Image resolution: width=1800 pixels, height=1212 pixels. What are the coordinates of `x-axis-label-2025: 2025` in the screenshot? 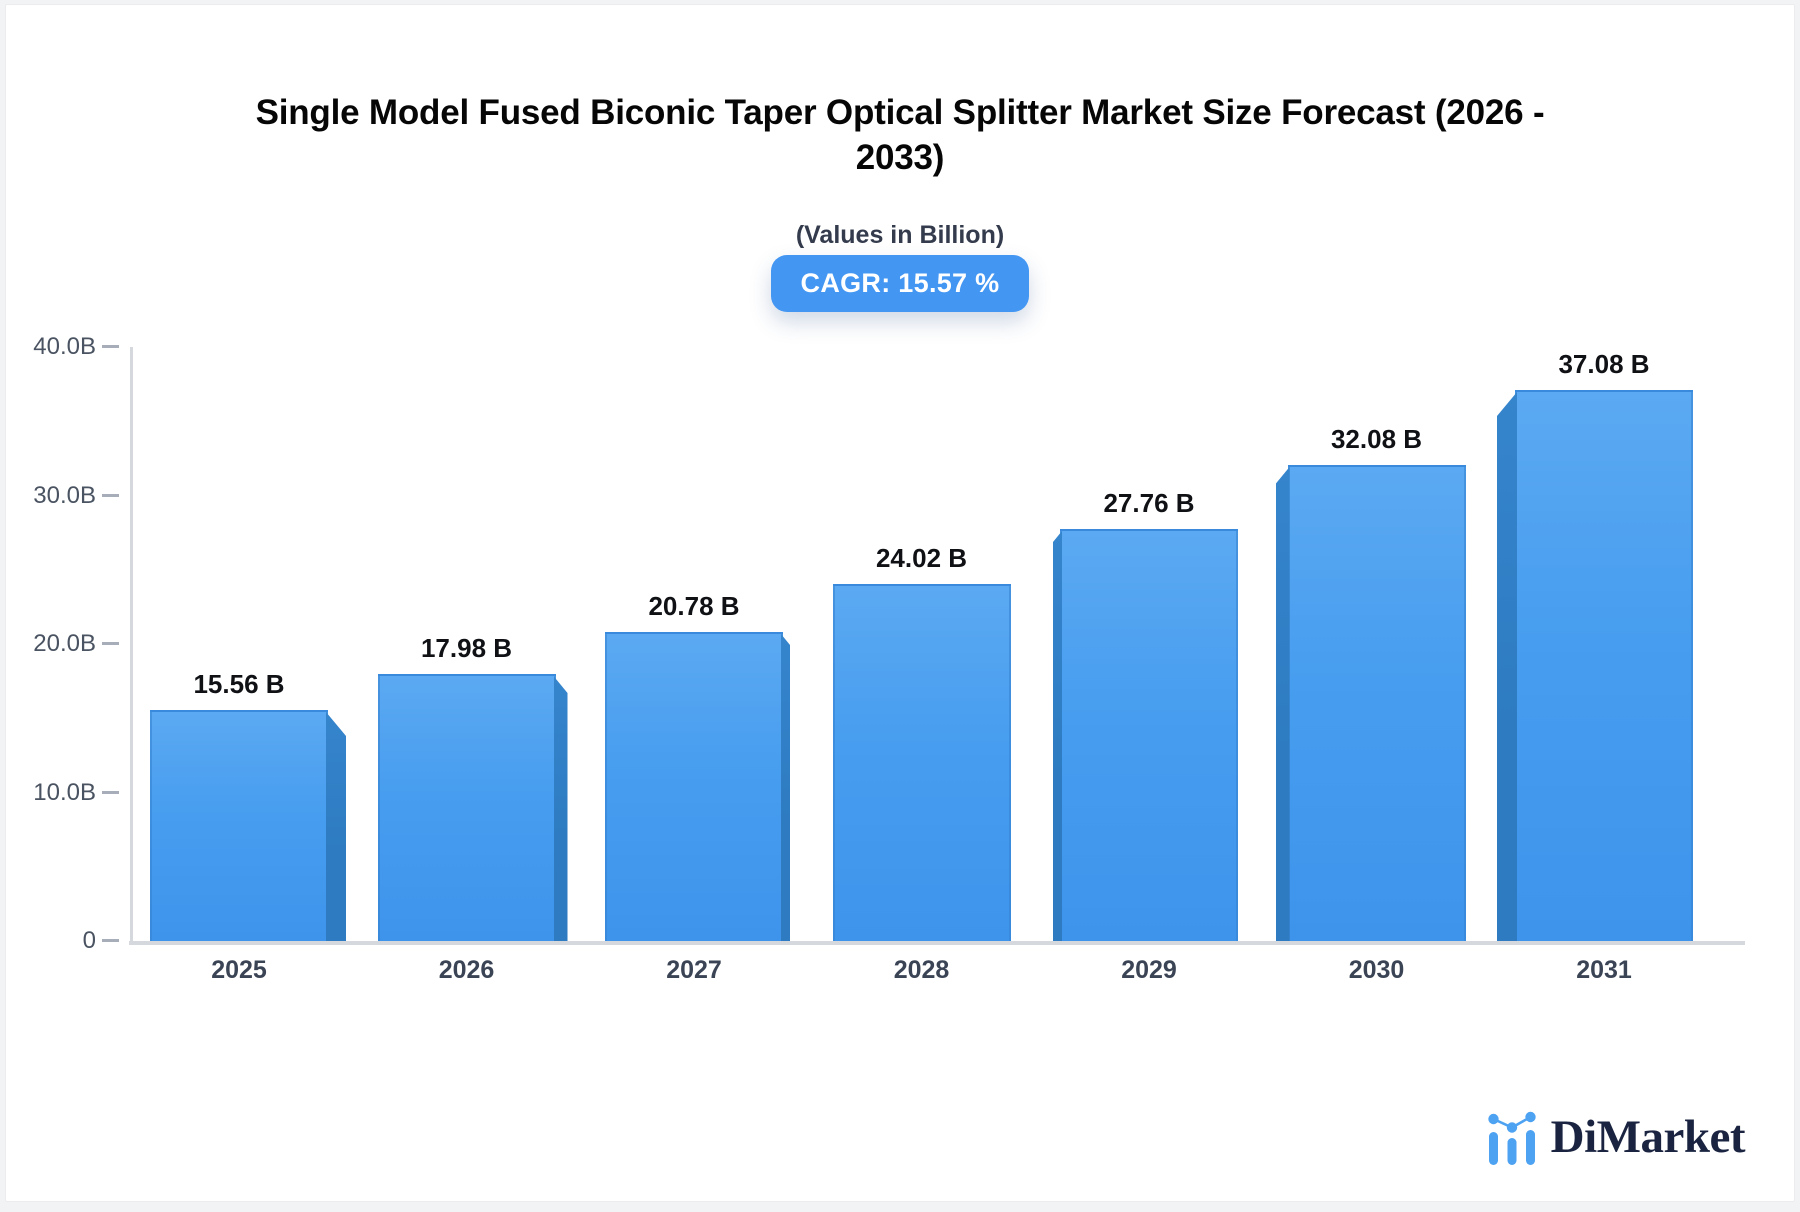 It's located at (239, 970).